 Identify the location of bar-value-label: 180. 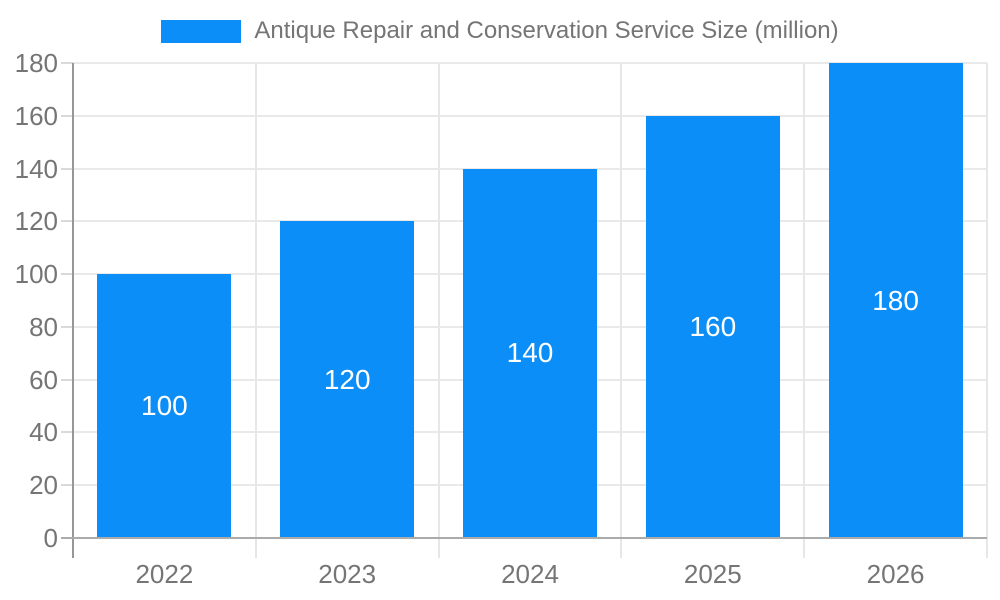
(895, 300).